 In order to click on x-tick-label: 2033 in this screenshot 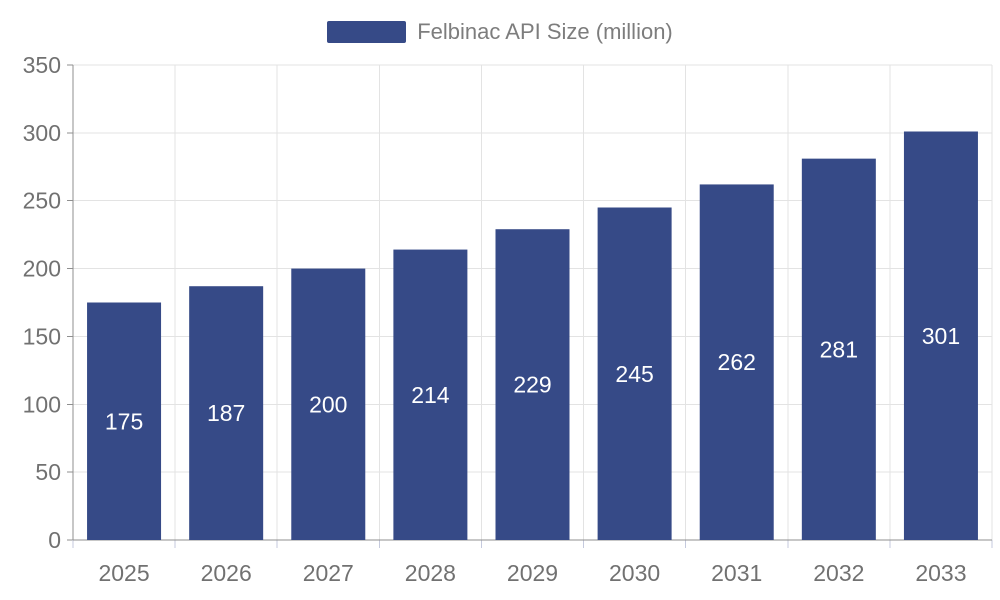, I will do `click(940, 573)`.